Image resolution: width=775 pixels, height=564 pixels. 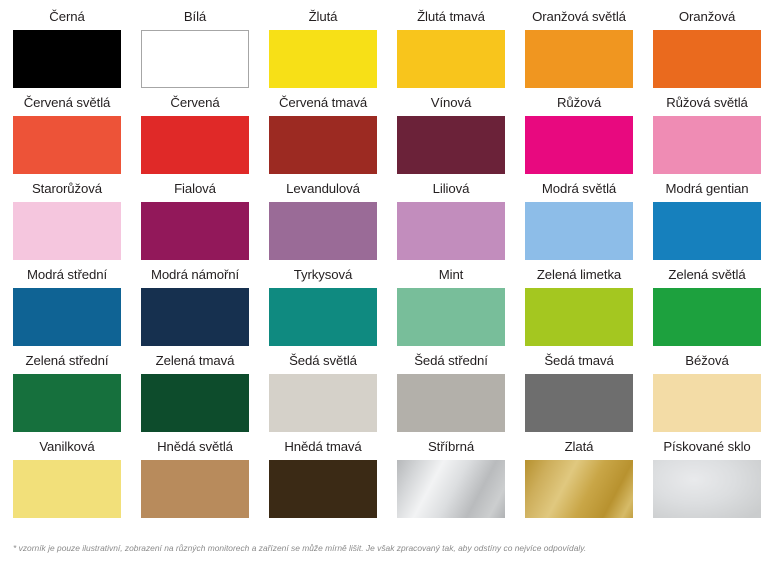 What do you see at coordinates (707, 188) in the screenshot?
I see `swatch-label: Modrá gentian` at bounding box center [707, 188].